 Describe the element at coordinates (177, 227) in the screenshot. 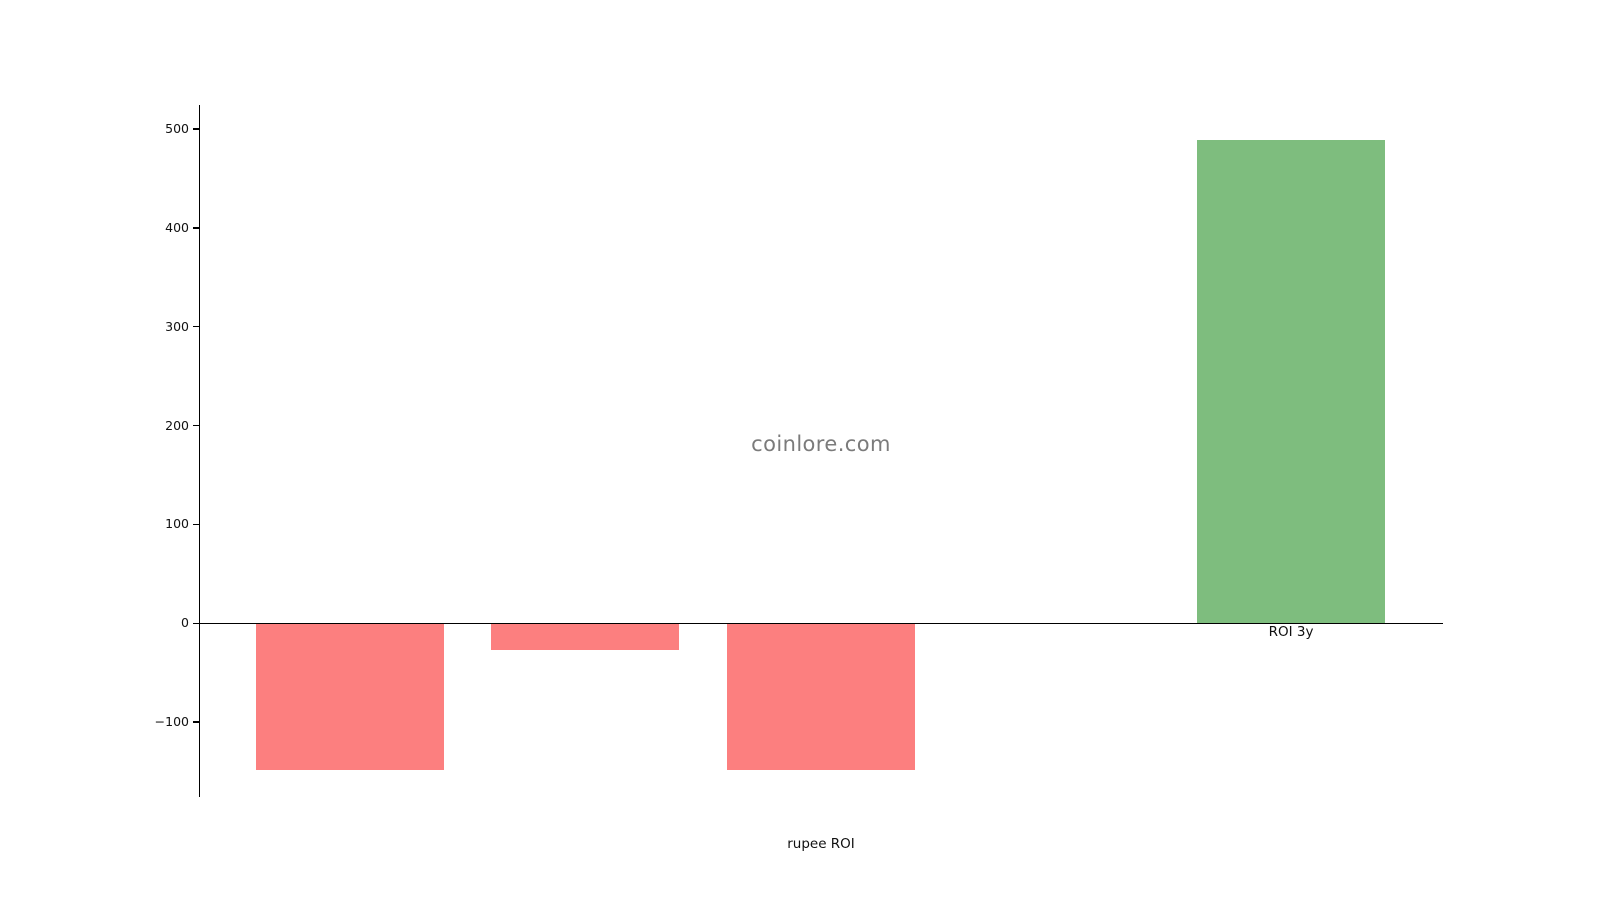

I see `y-tick-label: 400` at that location.